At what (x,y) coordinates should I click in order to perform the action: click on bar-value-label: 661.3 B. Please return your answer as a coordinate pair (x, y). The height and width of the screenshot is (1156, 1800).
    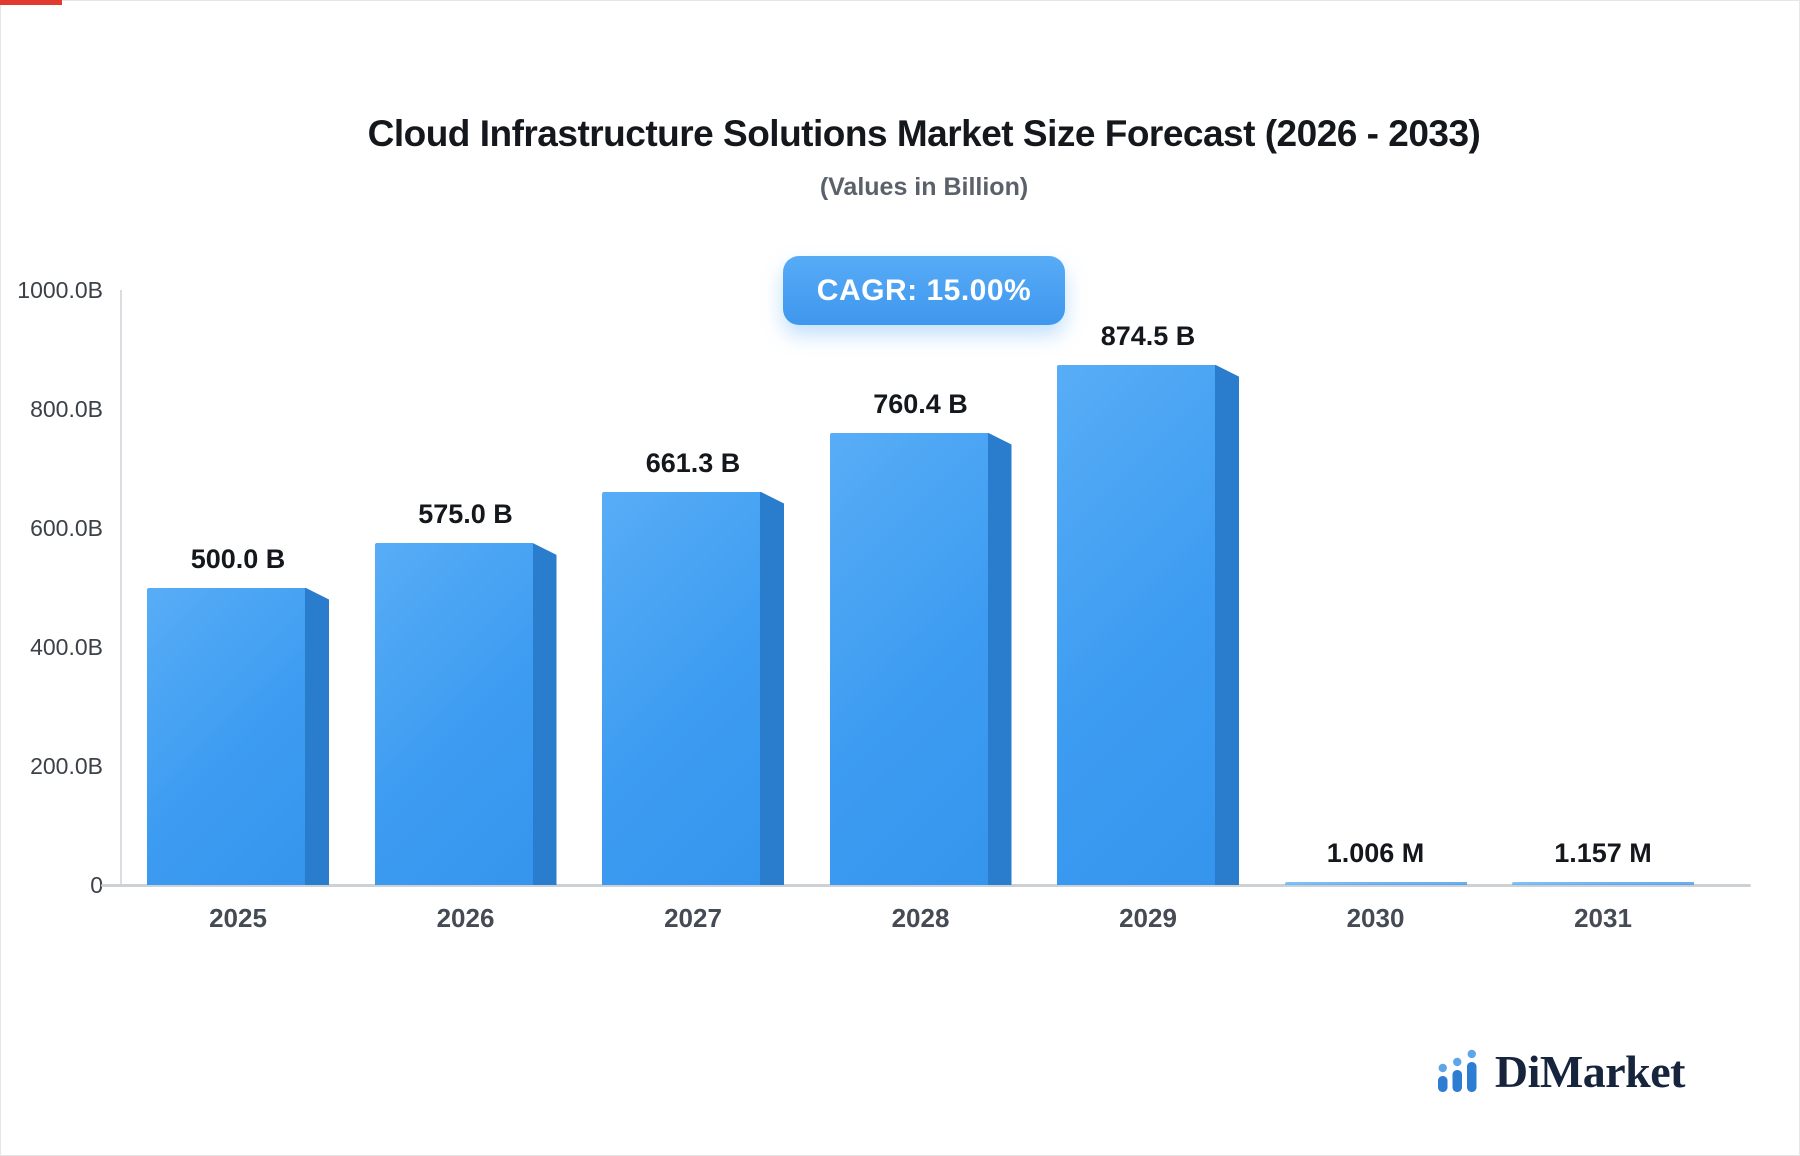
    Looking at the image, I should click on (693, 462).